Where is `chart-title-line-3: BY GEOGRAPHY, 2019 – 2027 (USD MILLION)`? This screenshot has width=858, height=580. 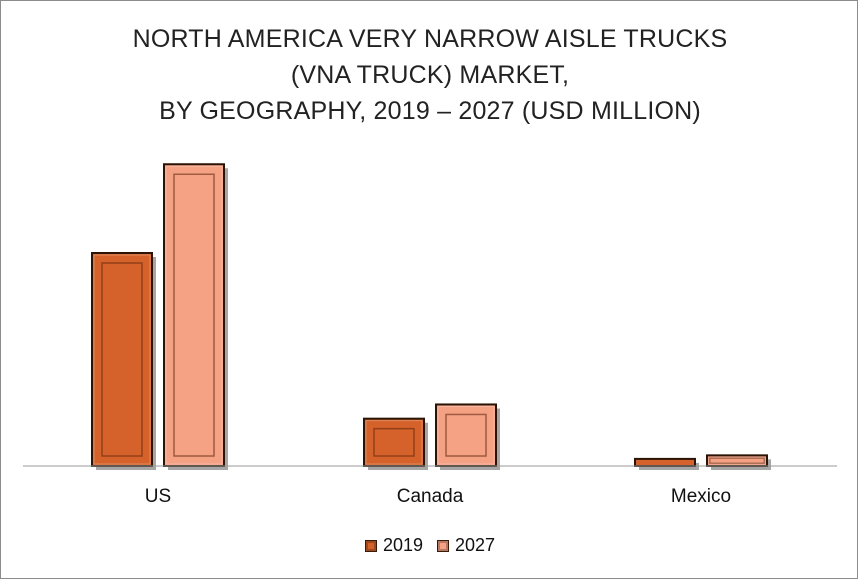
chart-title-line-3: BY GEOGRAPHY, 2019 – 2027 (USD MILLION) is located at coordinates (430, 111).